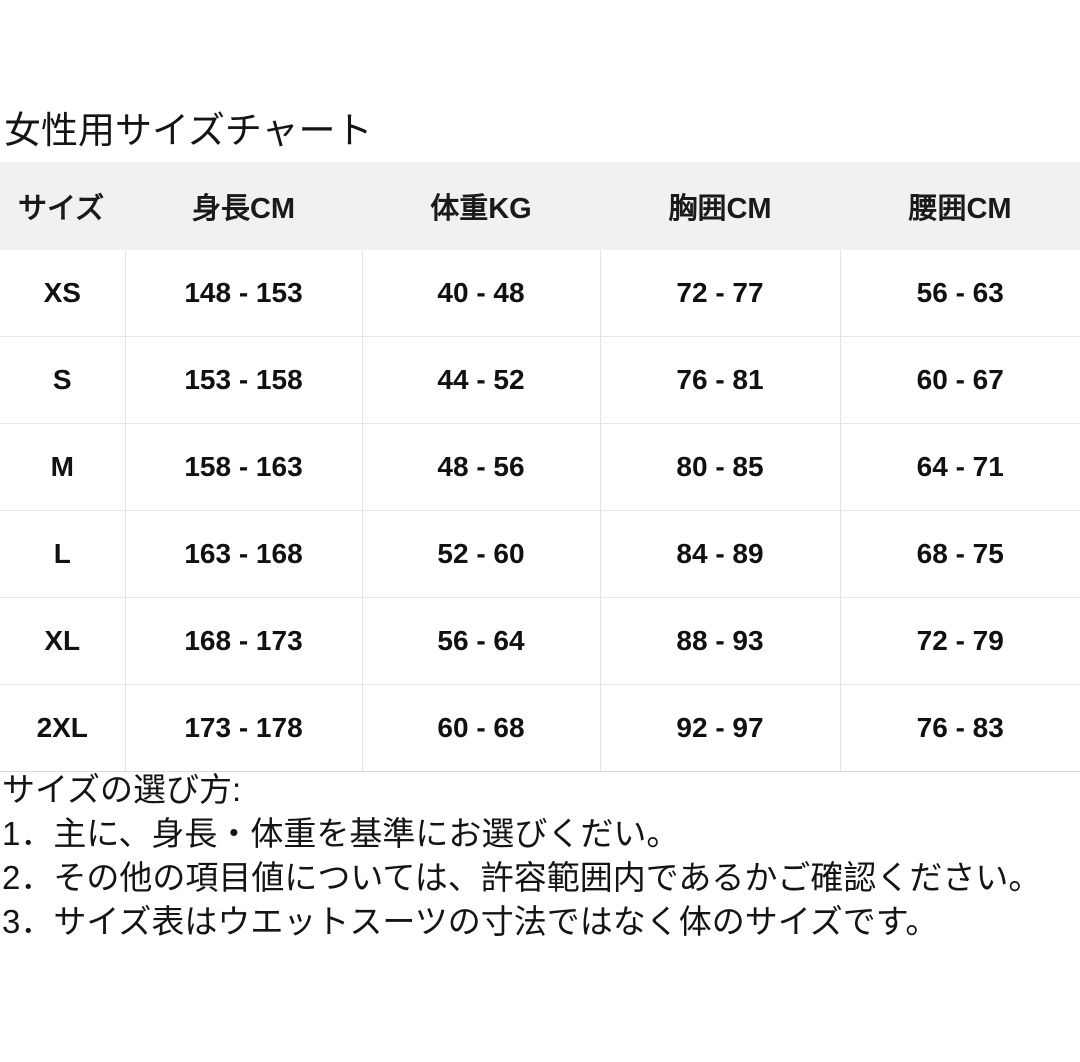 This screenshot has width=1080, height=1062. I want to click on cell-waist: 64 - 71, so click(960, 467).